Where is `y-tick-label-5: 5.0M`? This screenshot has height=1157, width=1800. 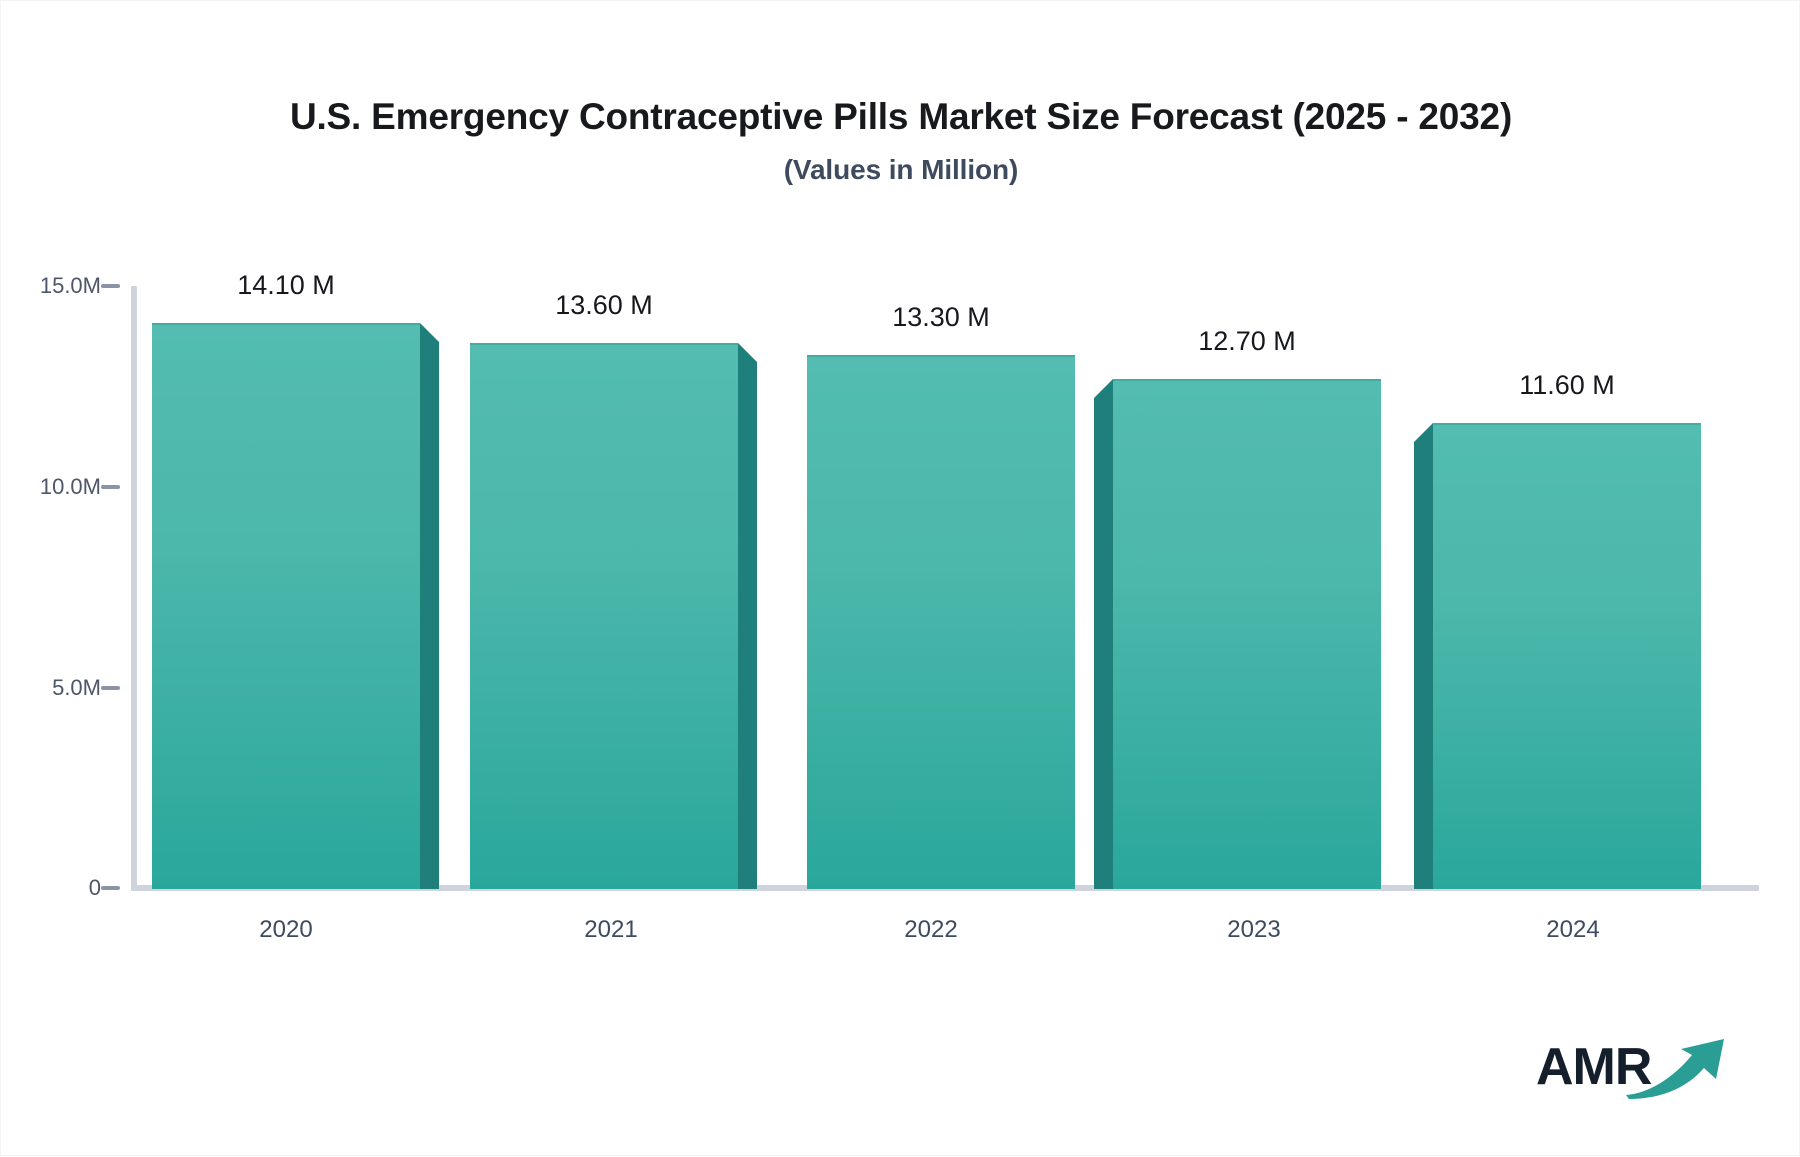
y-tick-label-5: 5.0M is located at coordinates (76, 687).